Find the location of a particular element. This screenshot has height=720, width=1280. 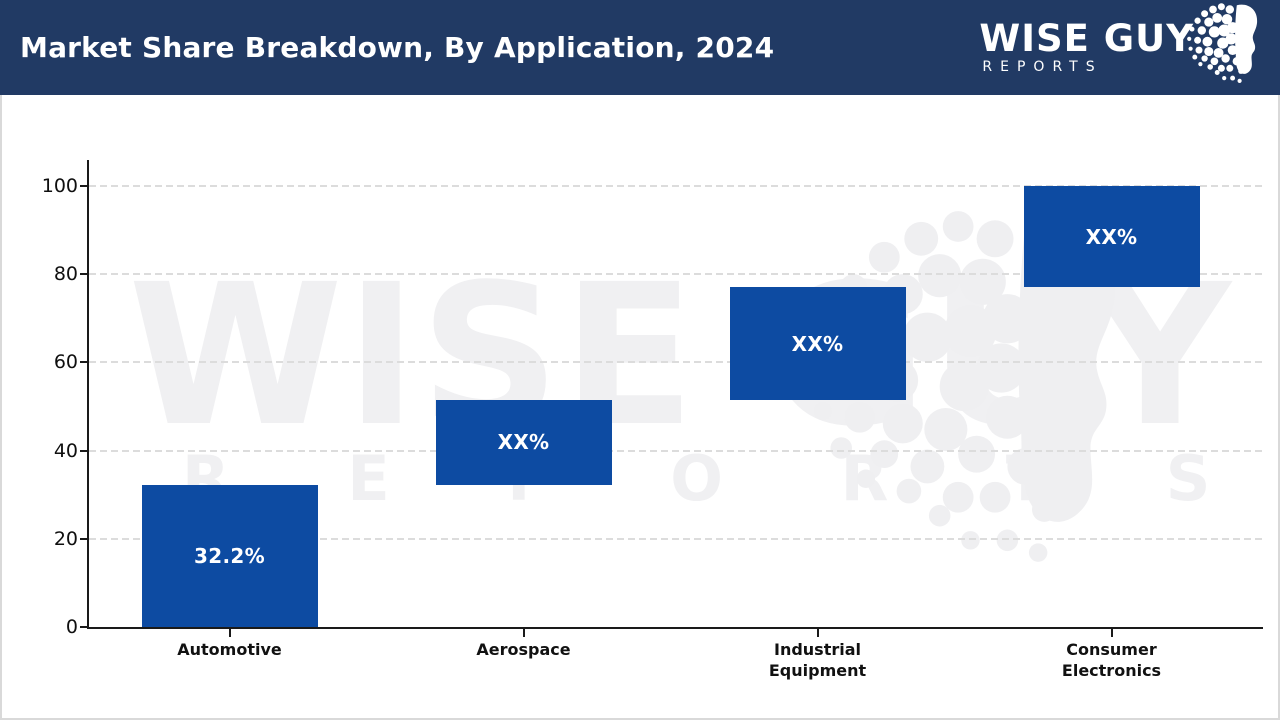

x-category-label: Consumer Electronics is located at coordinates (1112, 660).